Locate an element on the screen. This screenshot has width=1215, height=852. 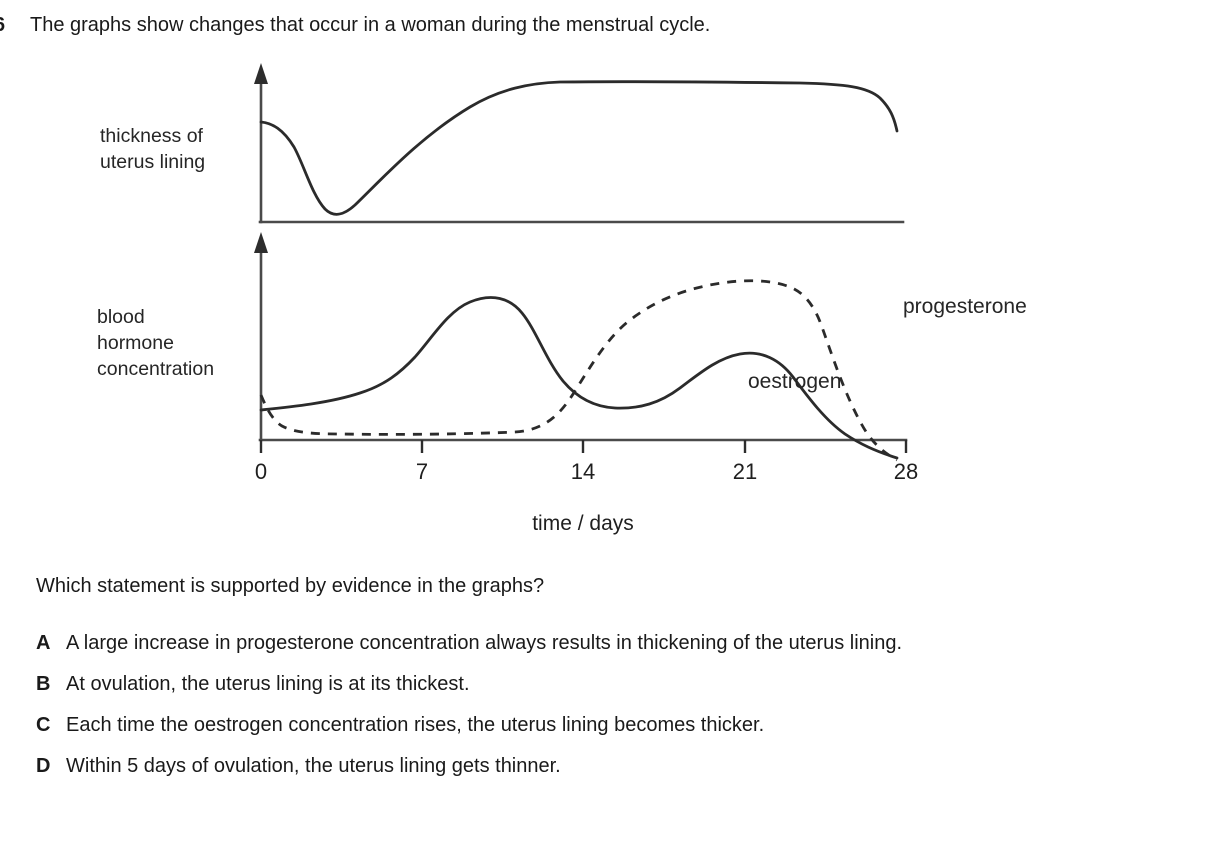
question-number: 6 is located at coordinates (8, 25).